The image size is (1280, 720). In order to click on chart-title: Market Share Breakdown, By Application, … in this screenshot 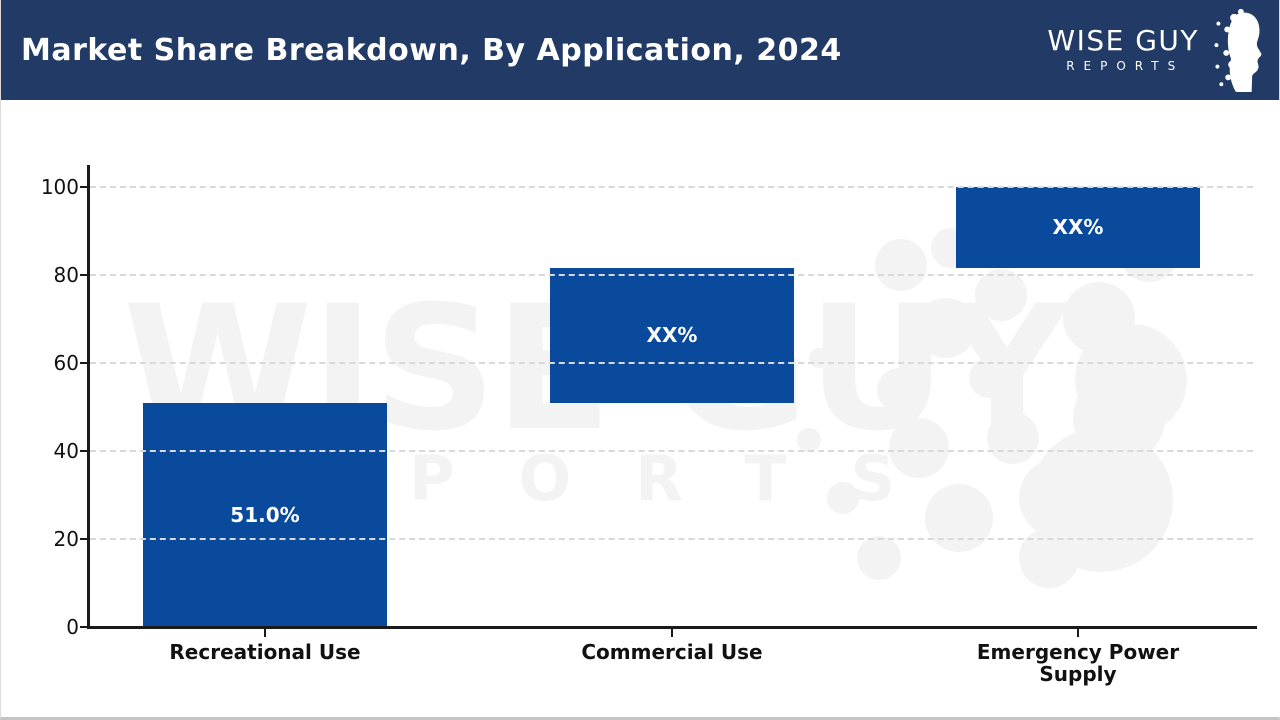, I will do `click(431, 50)`.